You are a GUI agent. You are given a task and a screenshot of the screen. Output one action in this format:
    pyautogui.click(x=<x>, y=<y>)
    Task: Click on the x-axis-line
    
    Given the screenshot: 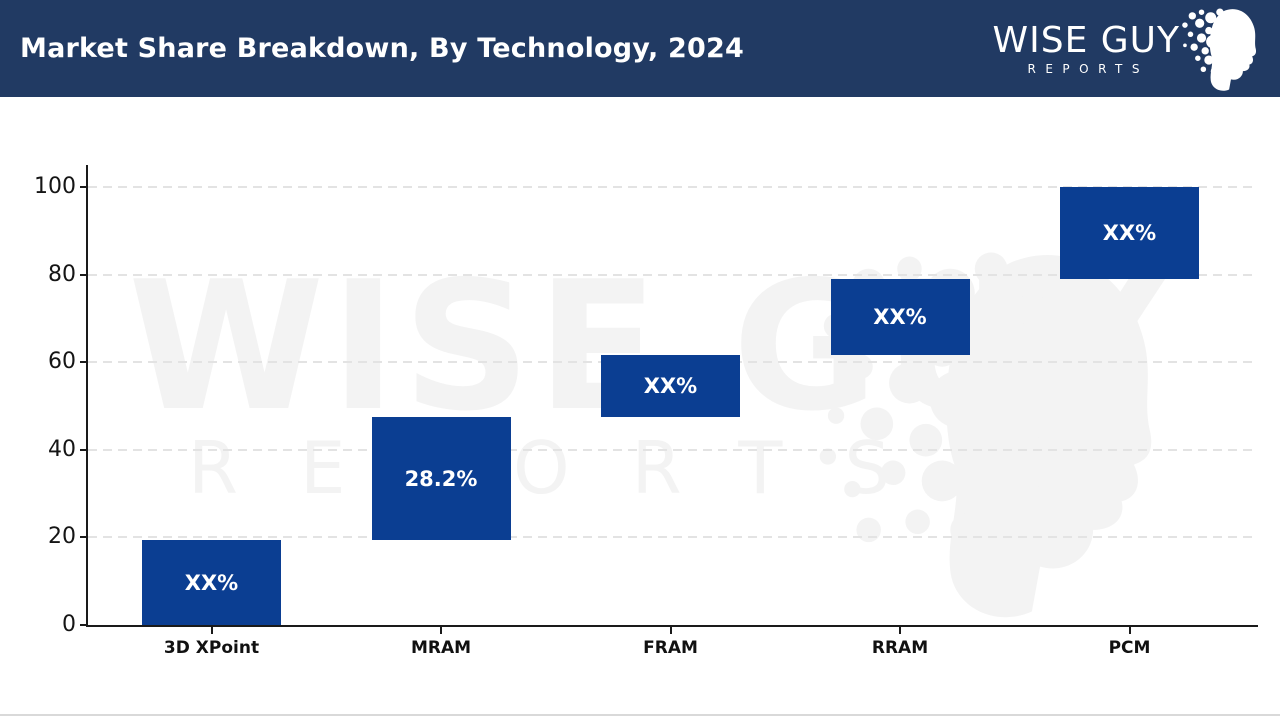 What is the action you would take?
    pyautogui.click(x=672, y=626)
    